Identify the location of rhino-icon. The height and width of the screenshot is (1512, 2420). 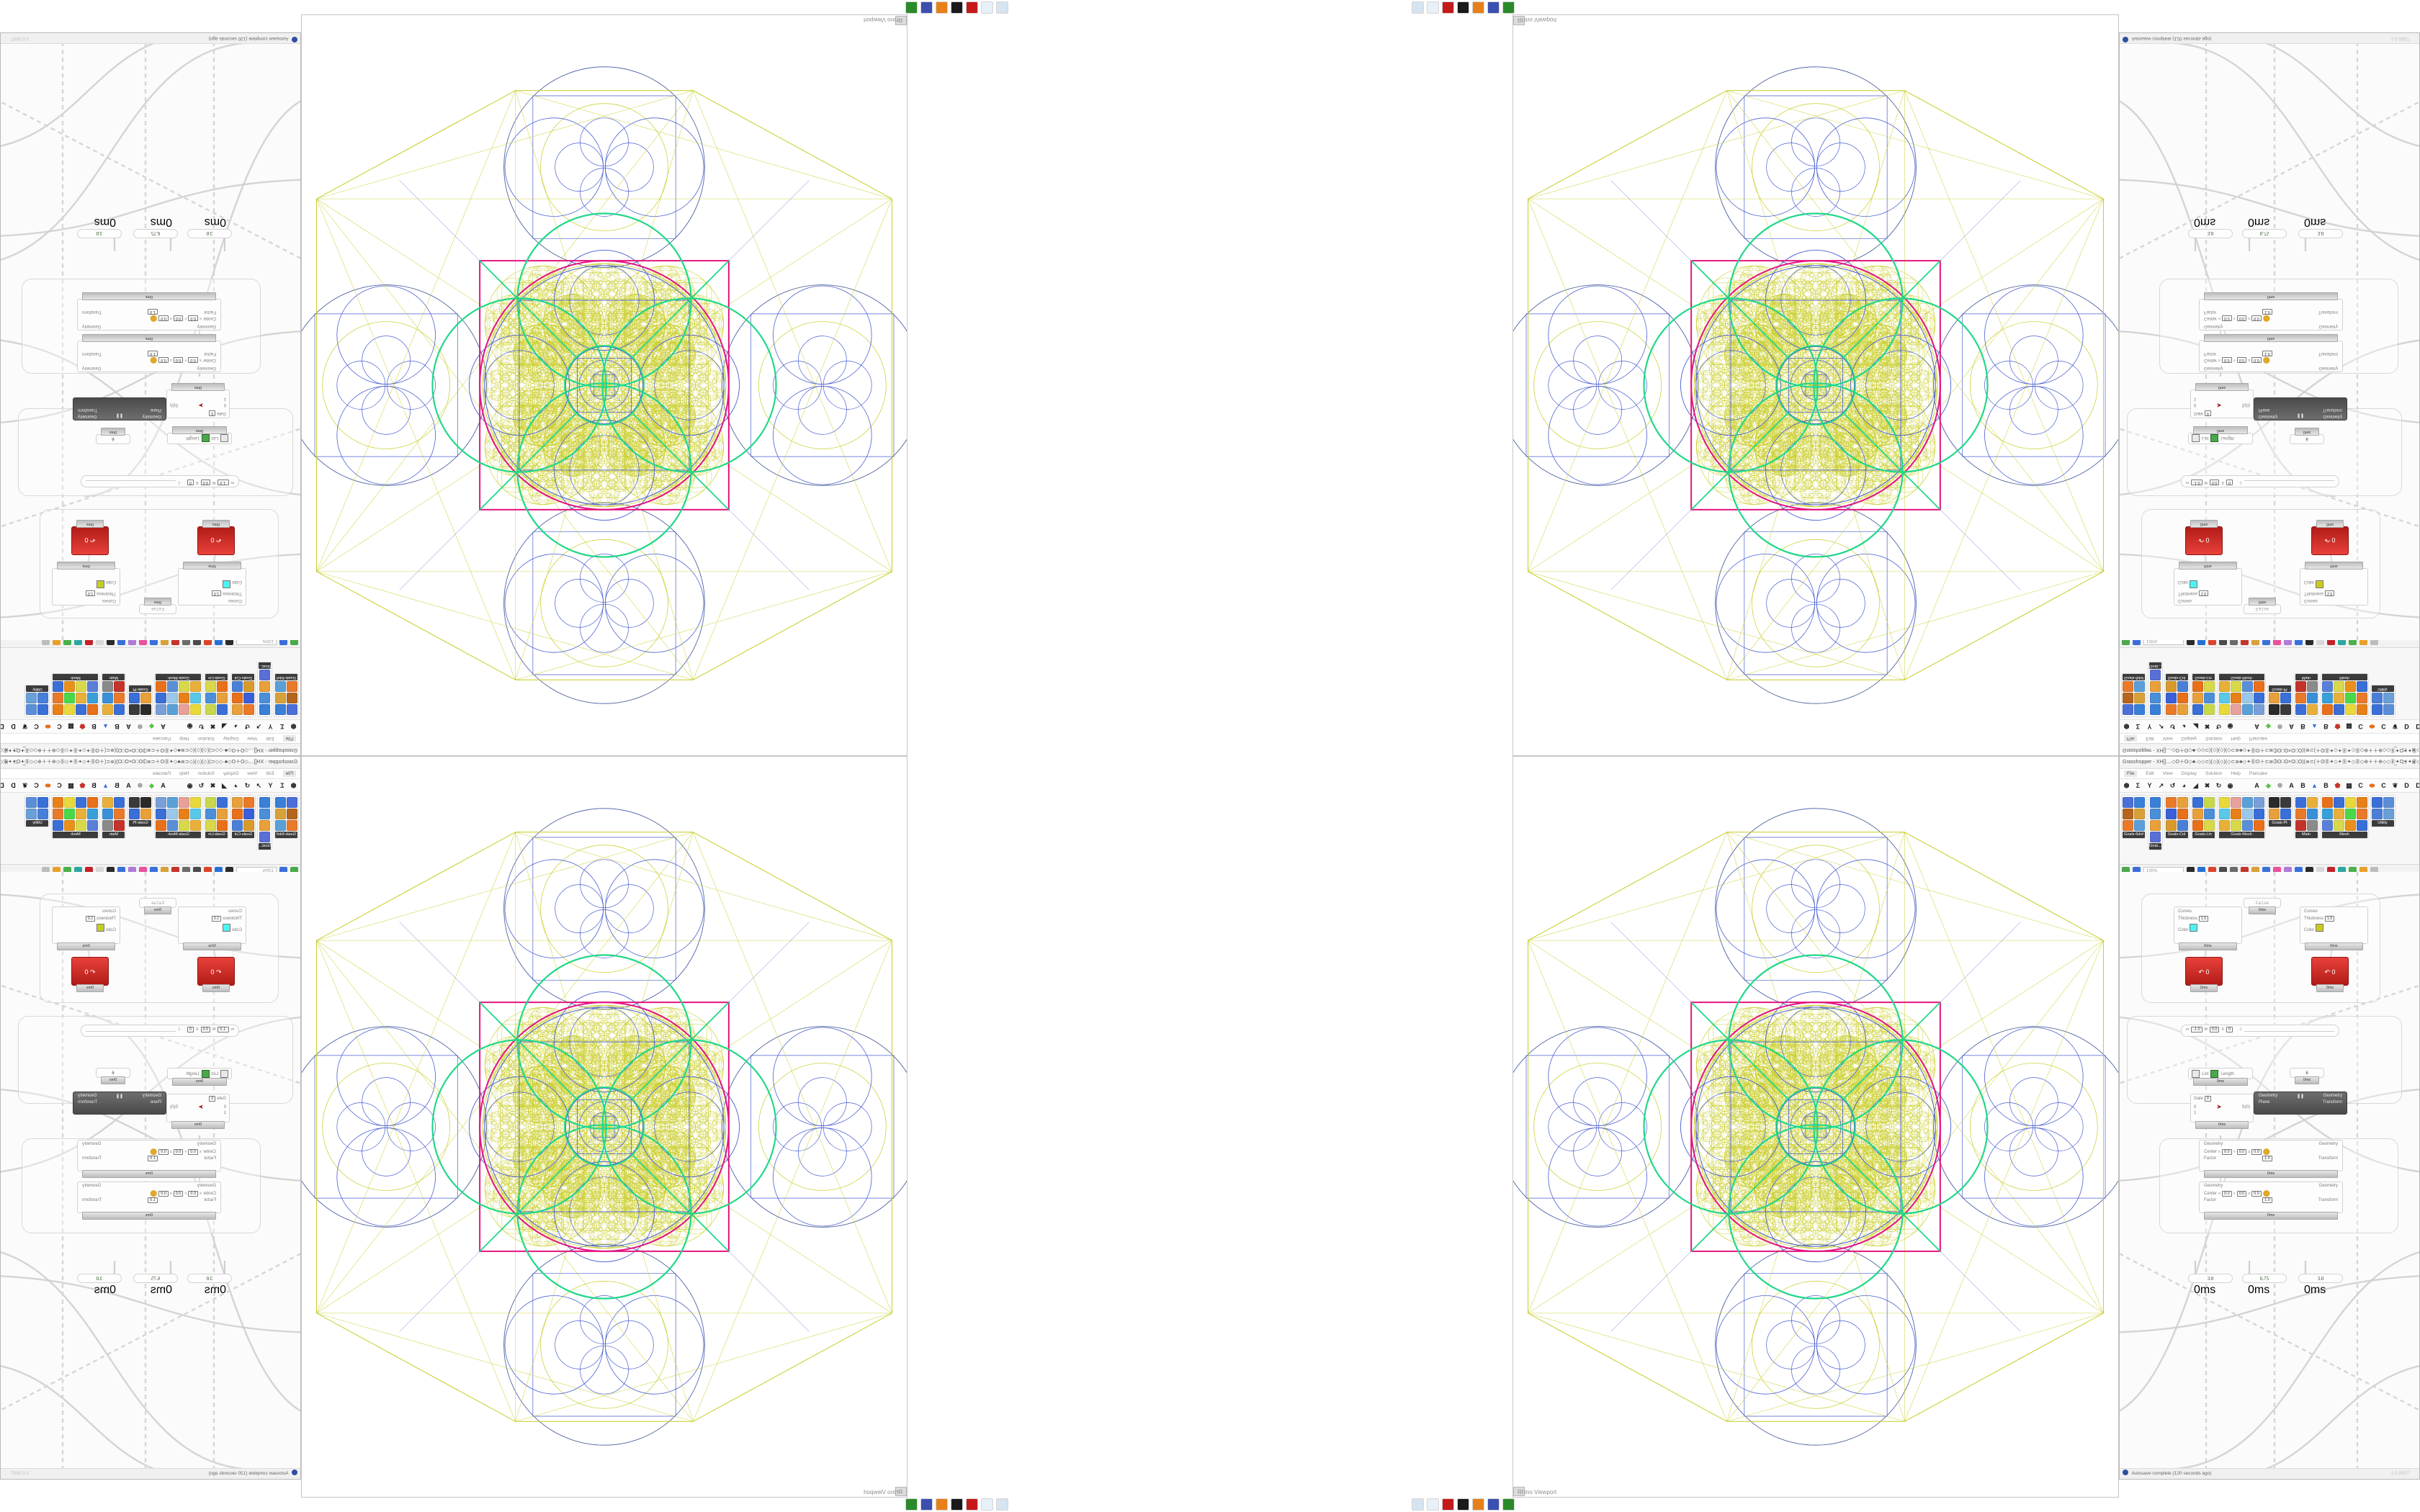
(1448, 7).